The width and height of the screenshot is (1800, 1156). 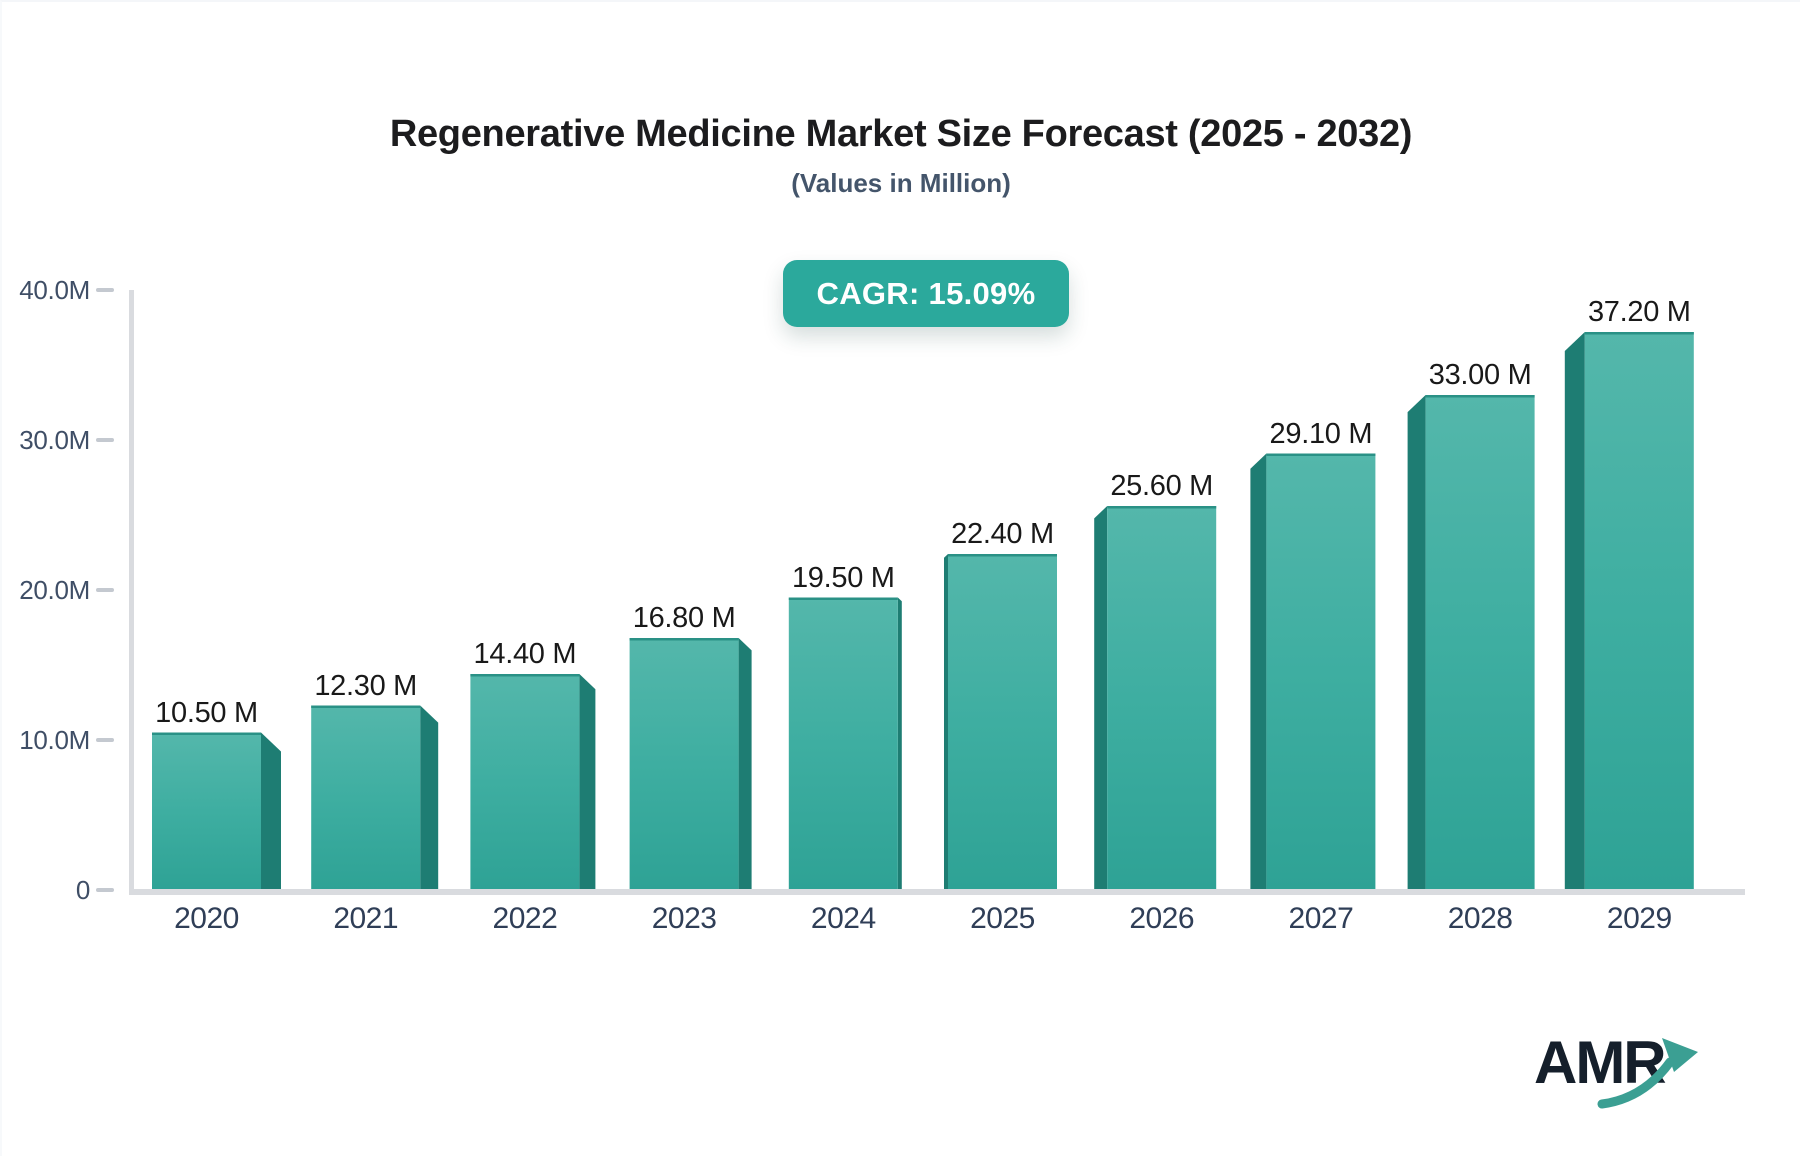 What do you see at coordinates (1321, 918) in the screenshot?
I see `x-tick-label: 2027` at bounding box center [1321, 918].